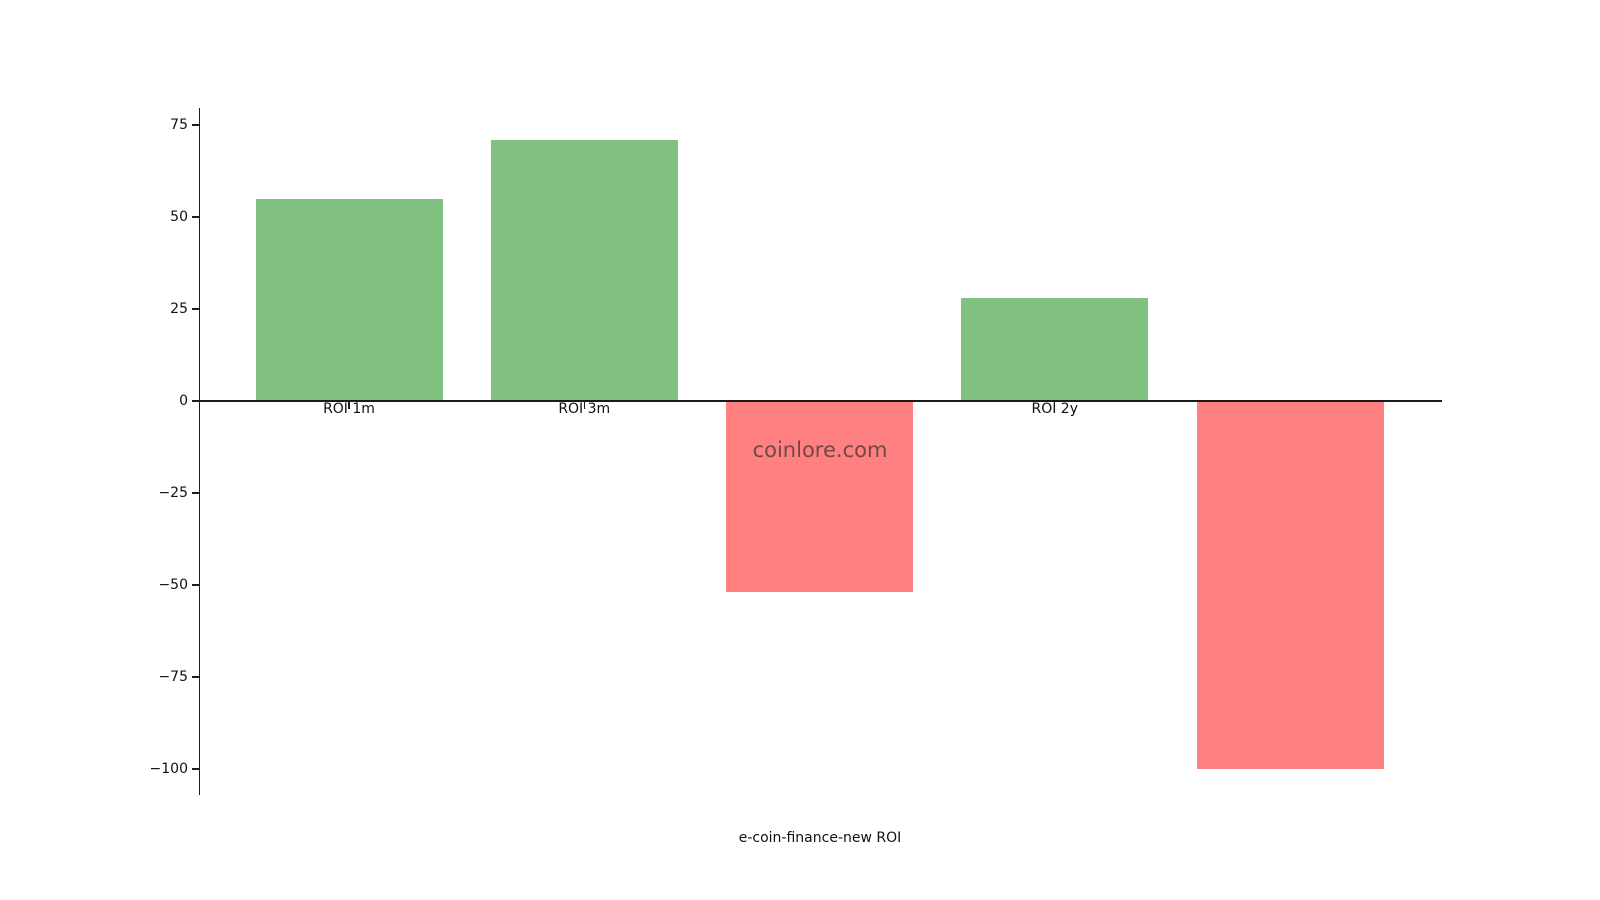  Describe the element at coordinates (820, 450) in the screenshot. I see `coinlore-watermark: coinlore.com` at that location.